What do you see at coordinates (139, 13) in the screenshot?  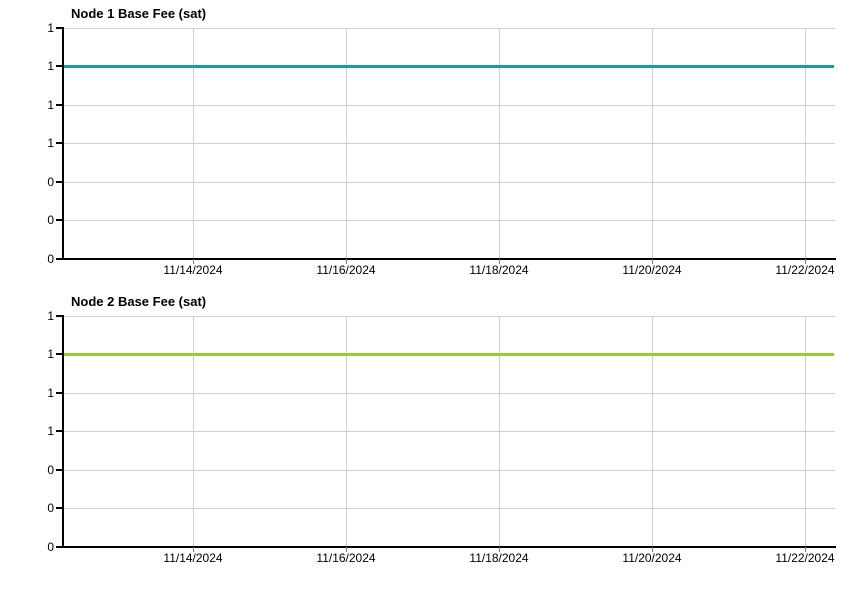 I see `chart-title-node-1: Node 1 Base Fee (sat)` at bounding box center [139, 13].